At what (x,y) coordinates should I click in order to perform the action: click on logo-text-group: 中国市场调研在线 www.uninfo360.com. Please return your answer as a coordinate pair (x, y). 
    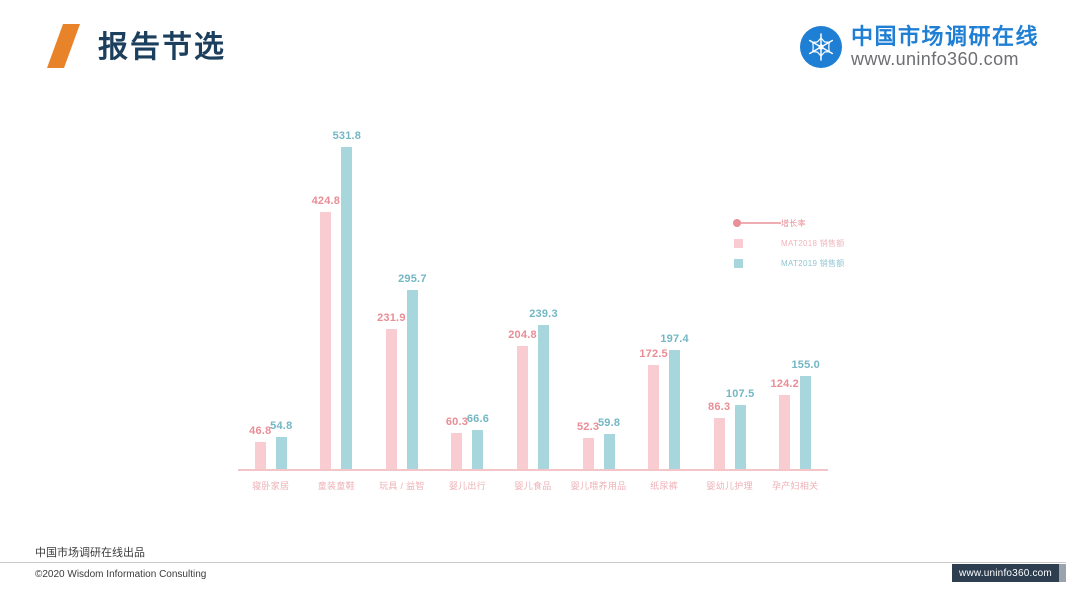
    Looking at the image, I should click on (945, 47).